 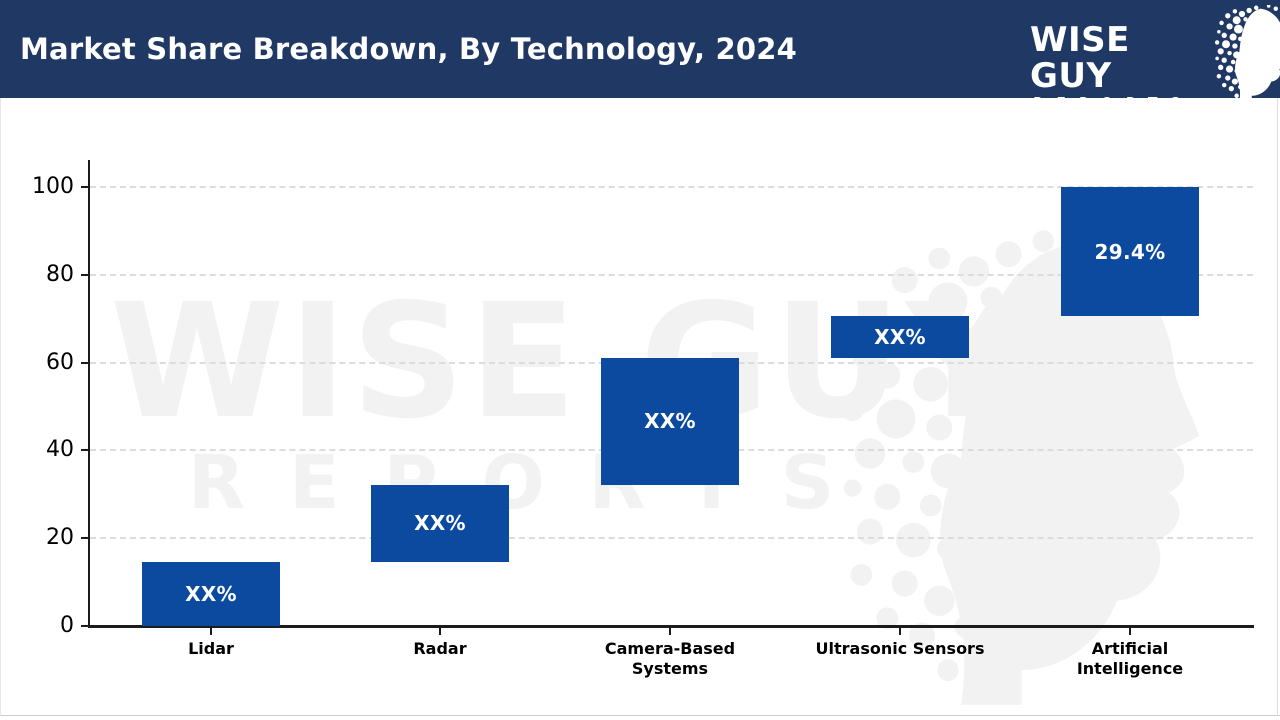 What do you see at coordinates (640, 715) in the screenshot?
I see `page-border-bottom` at bounding box center [640, 715].